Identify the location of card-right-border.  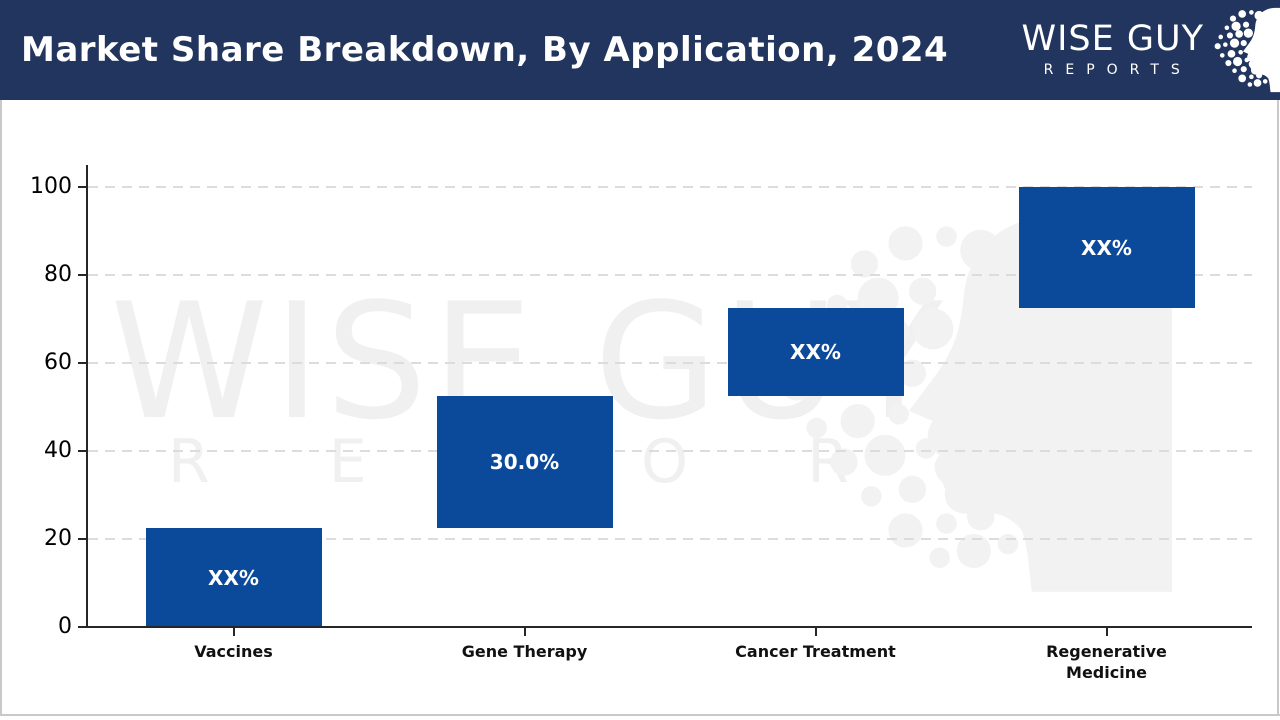
(1278, 407).